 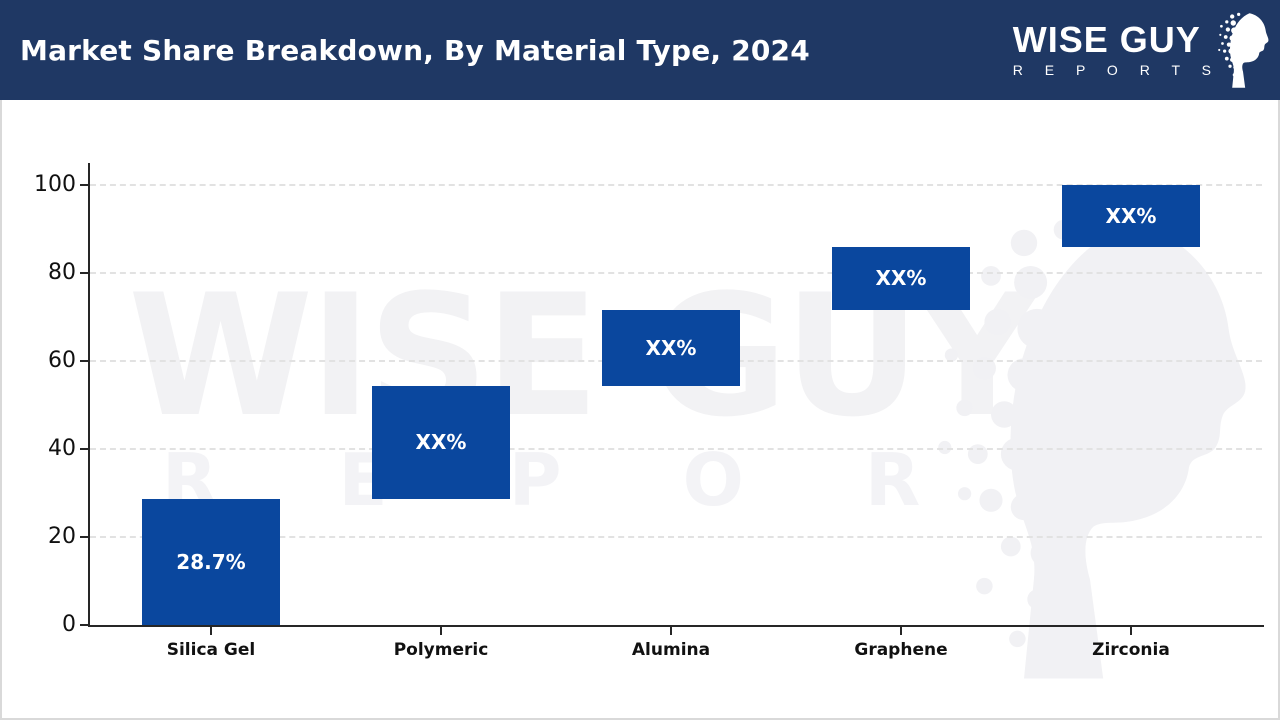 I want to click on y-tick-label: 40, so click(x=62, y=448).